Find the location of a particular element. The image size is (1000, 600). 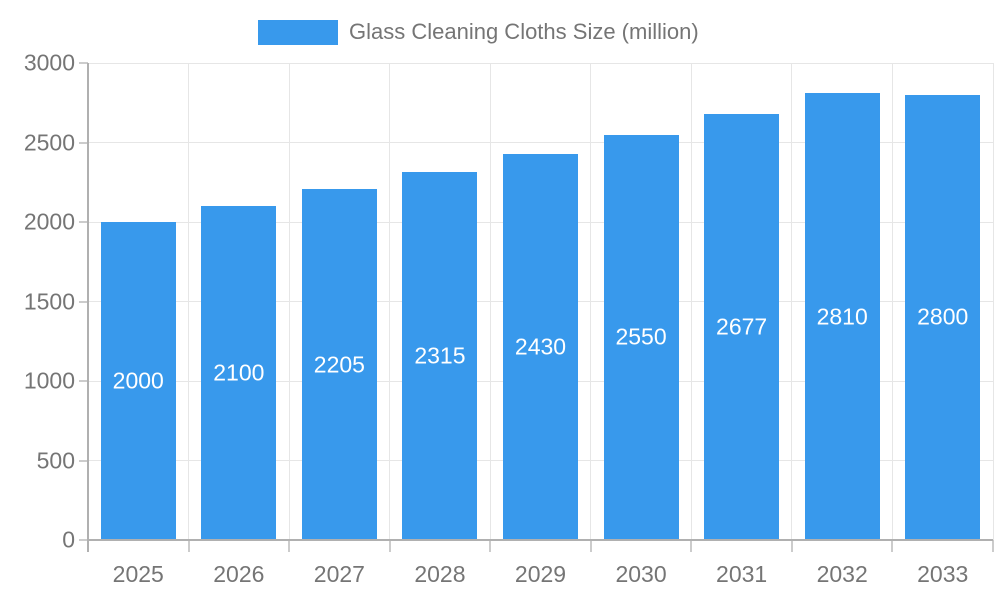

y-axis-line is located at coordinates (88, 307).